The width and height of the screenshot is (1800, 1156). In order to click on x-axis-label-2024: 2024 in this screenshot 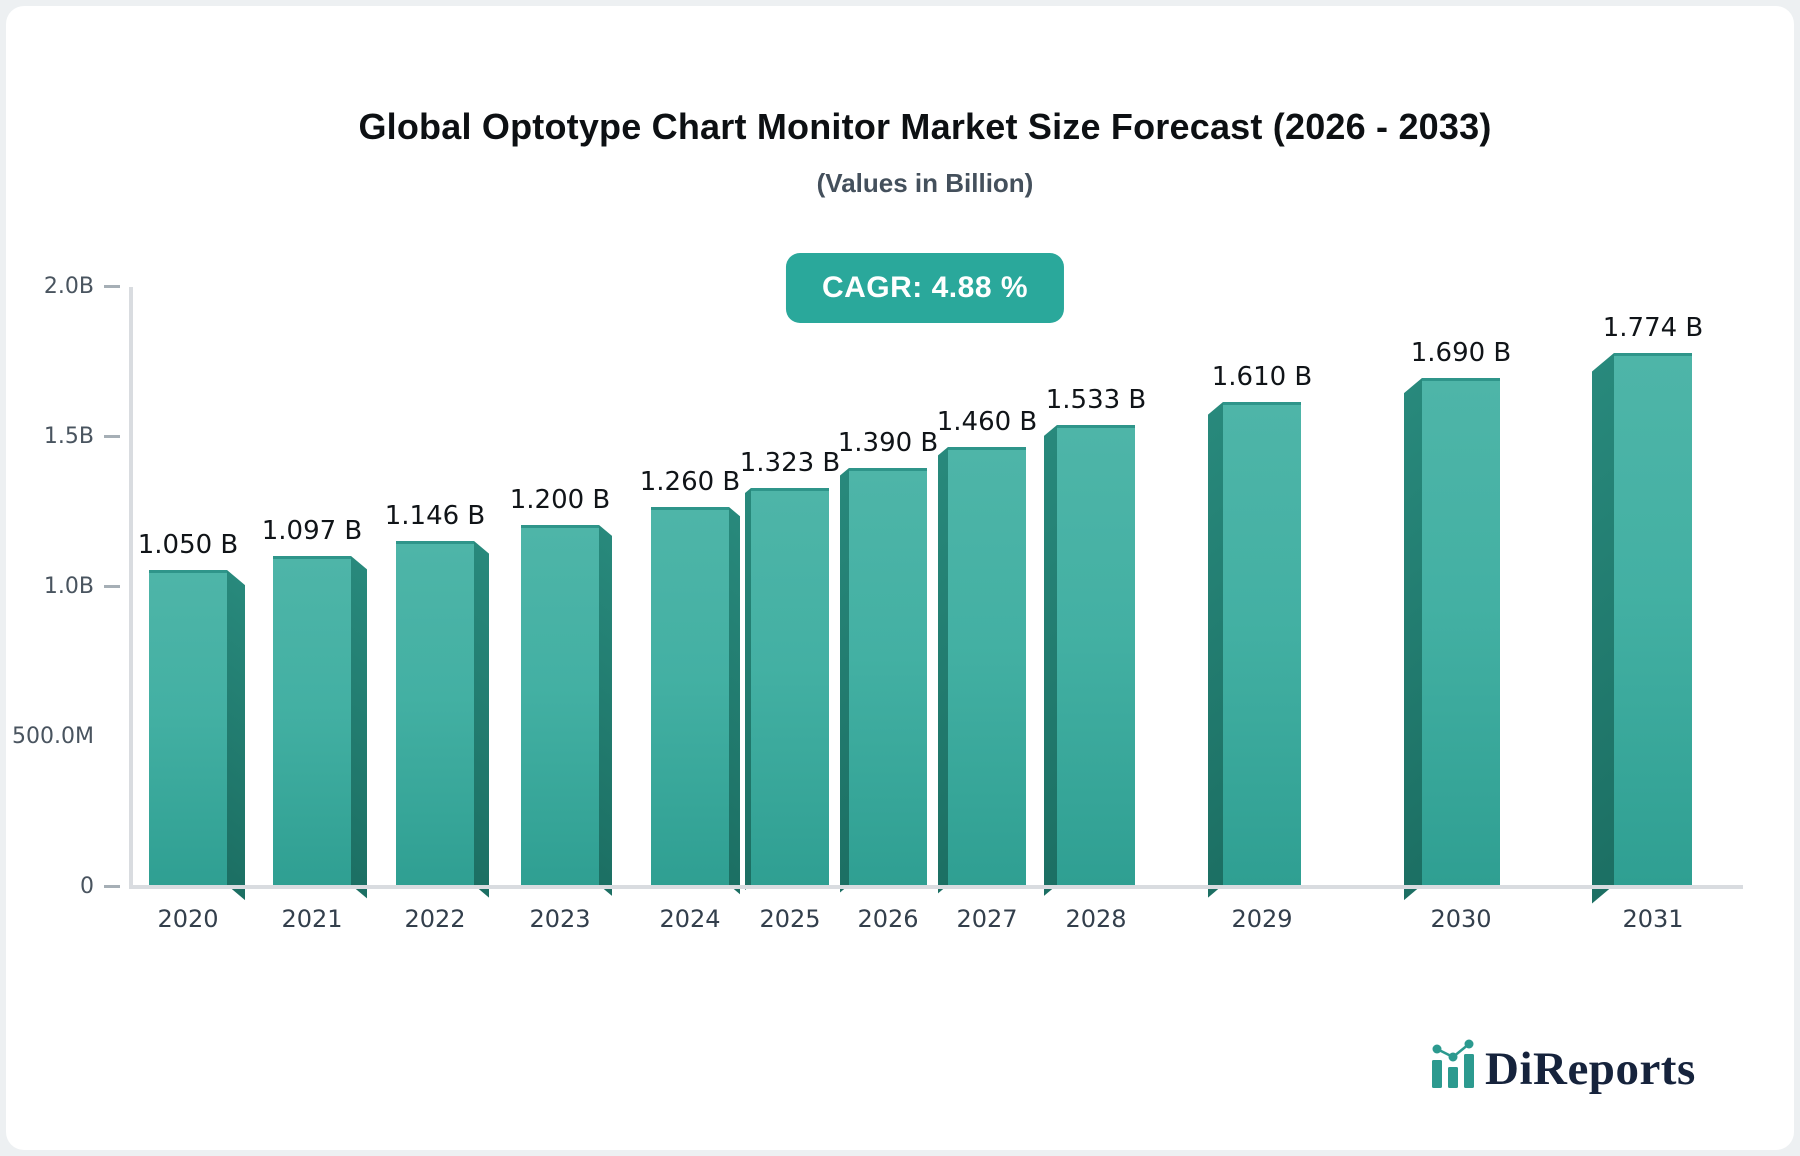, I will do `click(690, 919)`.